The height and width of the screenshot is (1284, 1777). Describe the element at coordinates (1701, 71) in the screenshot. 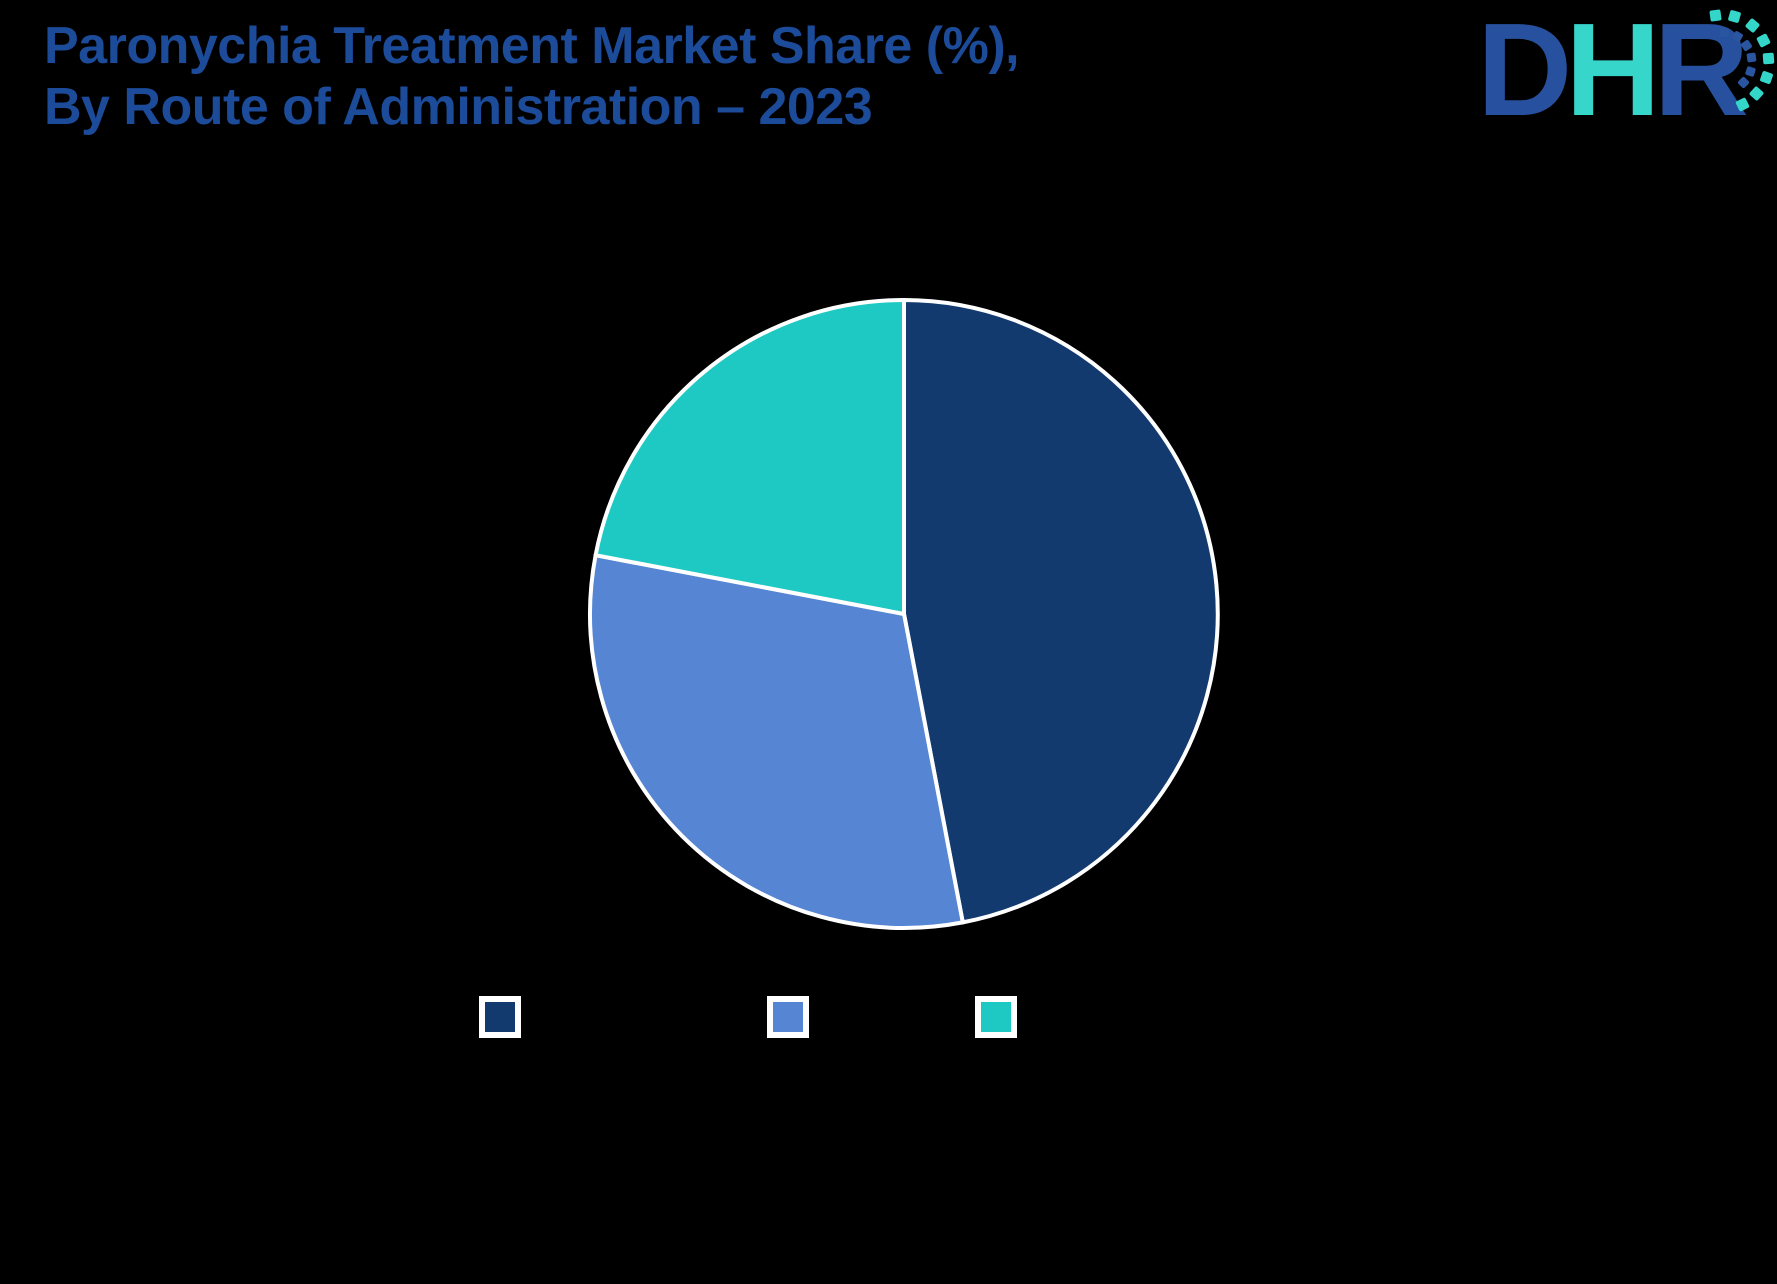

I see `logo-letter-r: R` at that location.